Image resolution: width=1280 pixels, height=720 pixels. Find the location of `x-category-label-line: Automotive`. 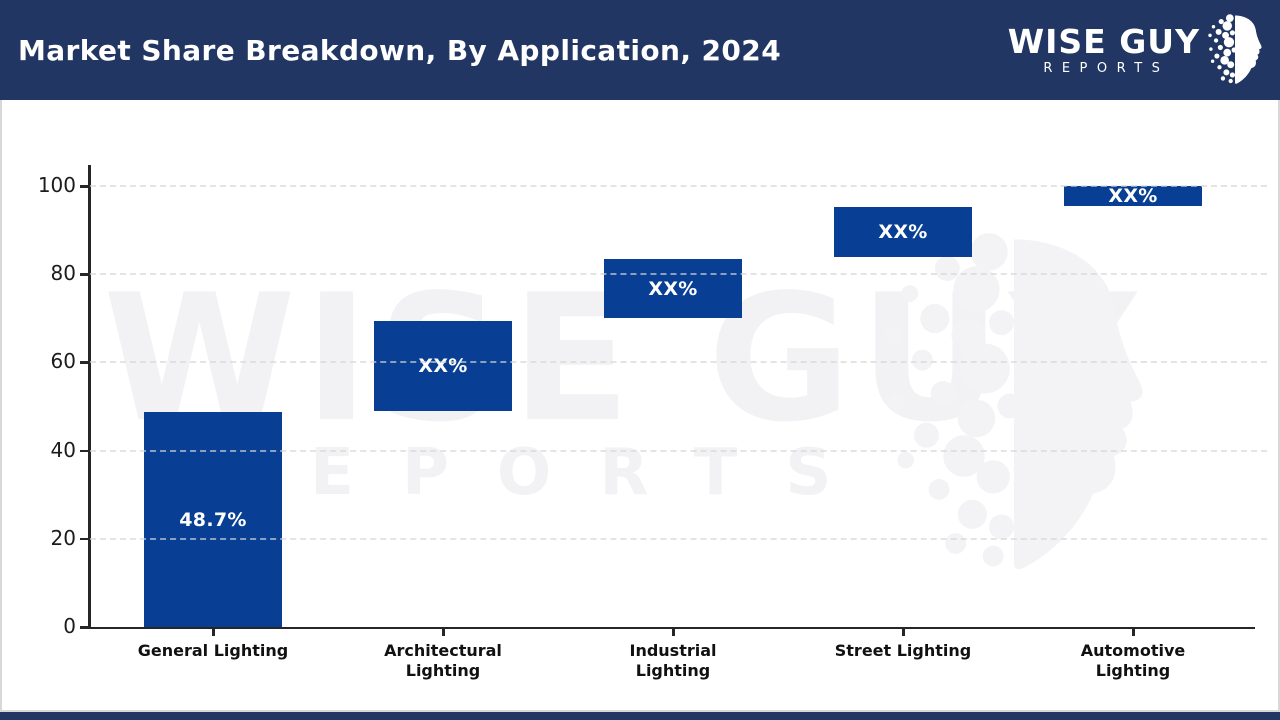

x-category-label-line: Automotive is located at coordinates (1133, 650).